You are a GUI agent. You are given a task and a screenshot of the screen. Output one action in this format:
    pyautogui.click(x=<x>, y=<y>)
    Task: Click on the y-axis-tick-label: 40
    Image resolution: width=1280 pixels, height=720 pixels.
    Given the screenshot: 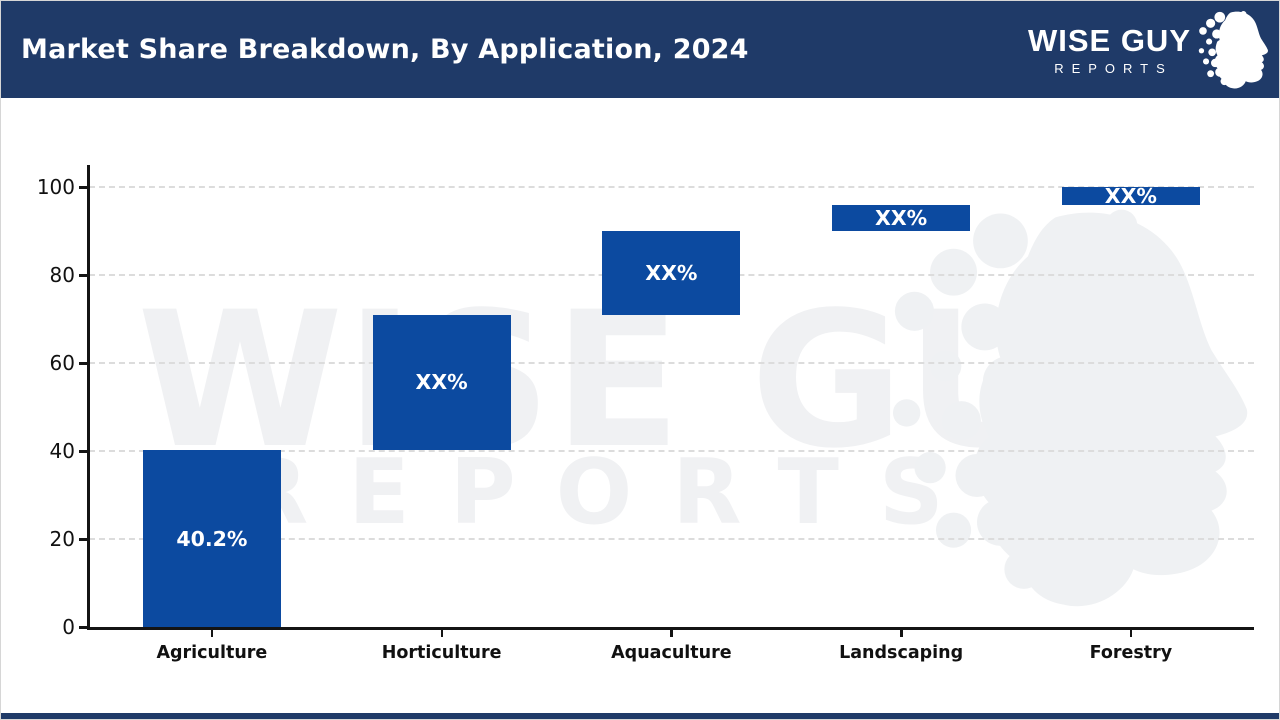 What is the action you would take?
    pyautogui.click(x=62, y=451)
    